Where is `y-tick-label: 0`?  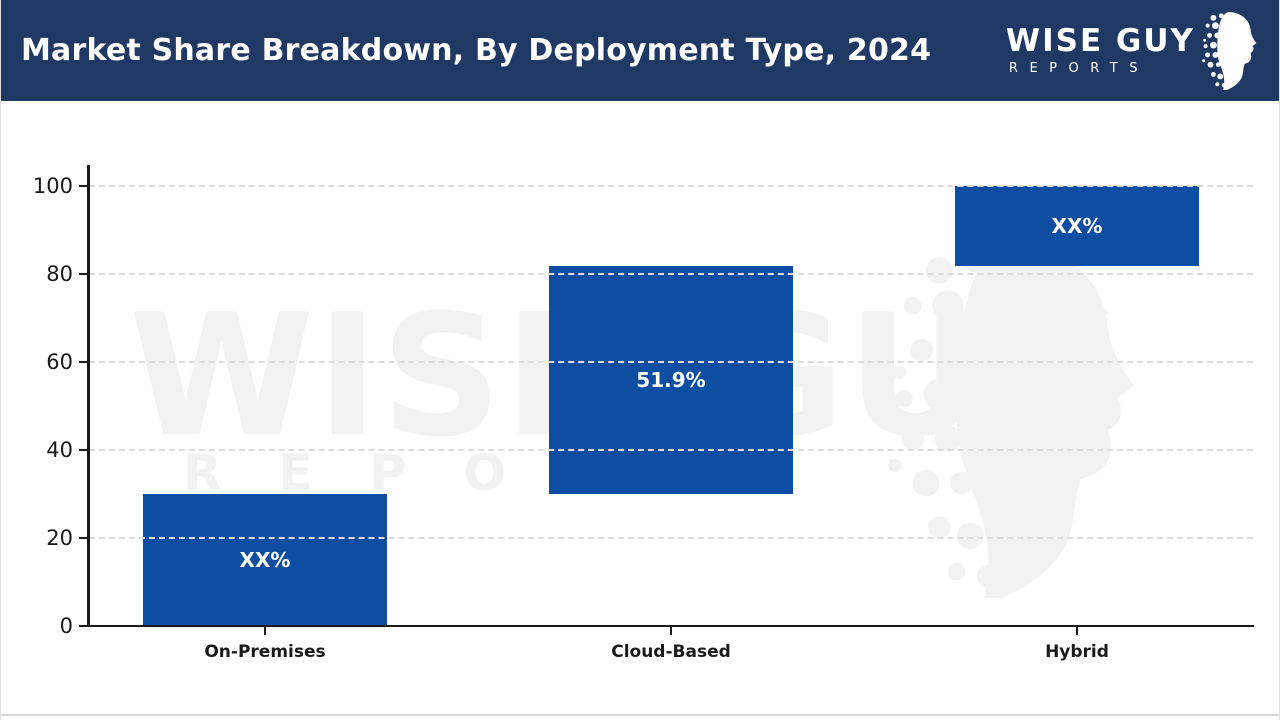
y-tick-label: 0 is located at coordinates (66, 626).